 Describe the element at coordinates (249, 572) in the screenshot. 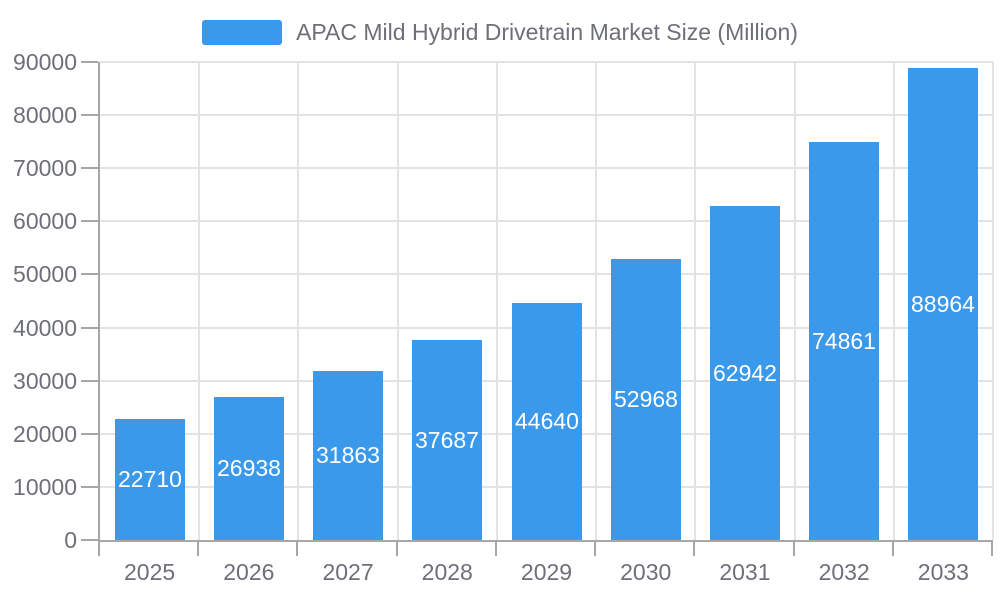

I see `x-axis-label-2026: 2026` at that location.